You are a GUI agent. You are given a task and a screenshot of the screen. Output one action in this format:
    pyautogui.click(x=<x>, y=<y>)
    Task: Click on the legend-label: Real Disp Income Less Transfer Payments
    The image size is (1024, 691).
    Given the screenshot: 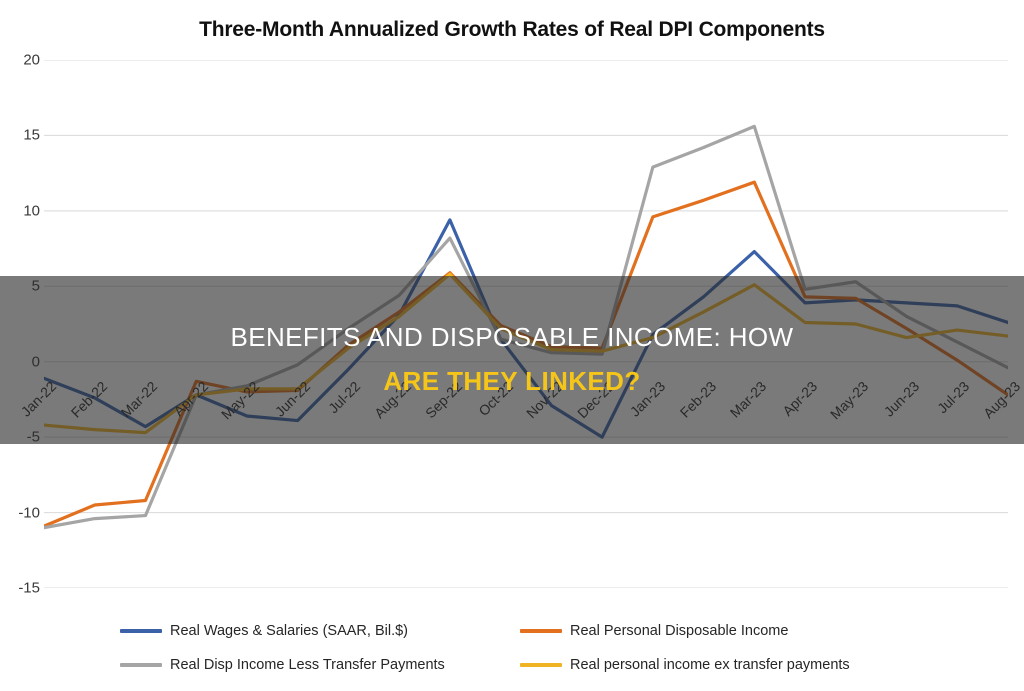 What is the action you would take?
    pyautogui.click(x=307, y=665)
    